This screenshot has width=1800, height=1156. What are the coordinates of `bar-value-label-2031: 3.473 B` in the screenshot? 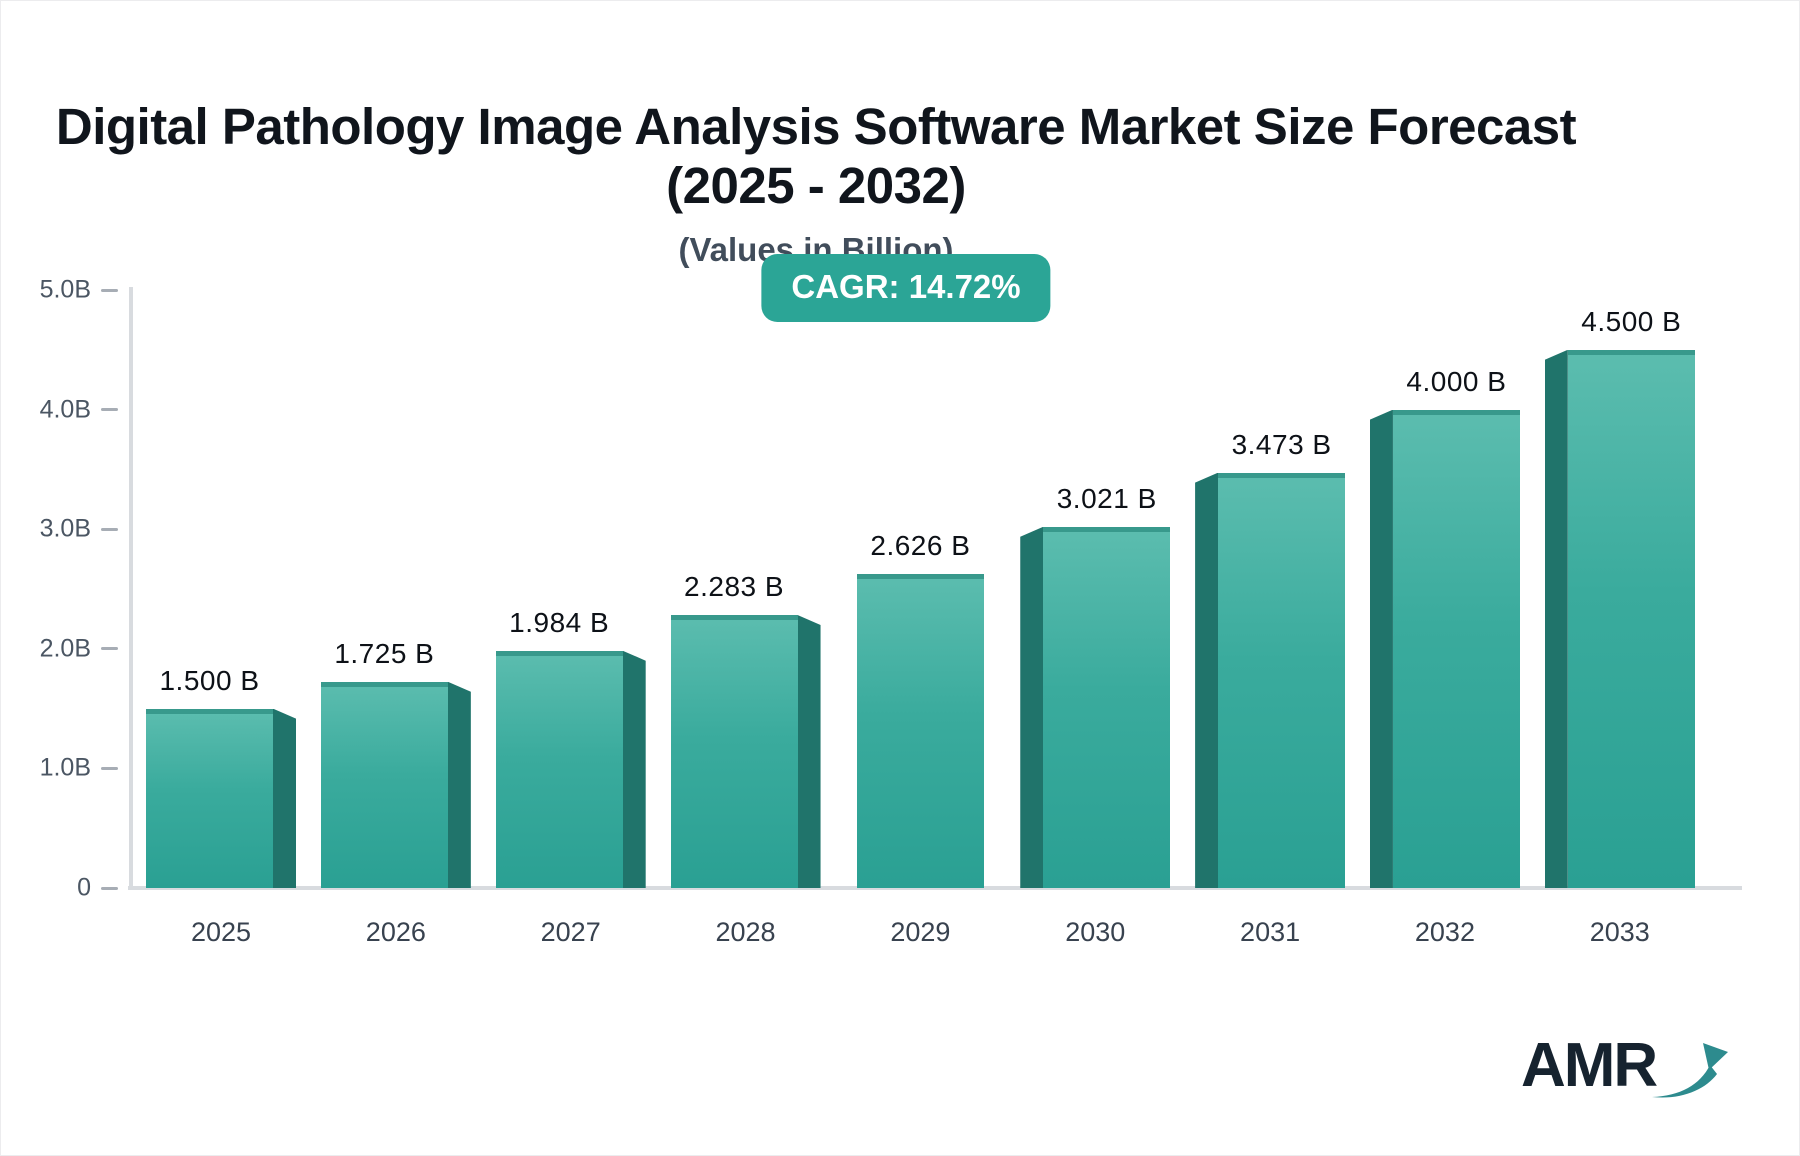 It's located at (1281, 444).